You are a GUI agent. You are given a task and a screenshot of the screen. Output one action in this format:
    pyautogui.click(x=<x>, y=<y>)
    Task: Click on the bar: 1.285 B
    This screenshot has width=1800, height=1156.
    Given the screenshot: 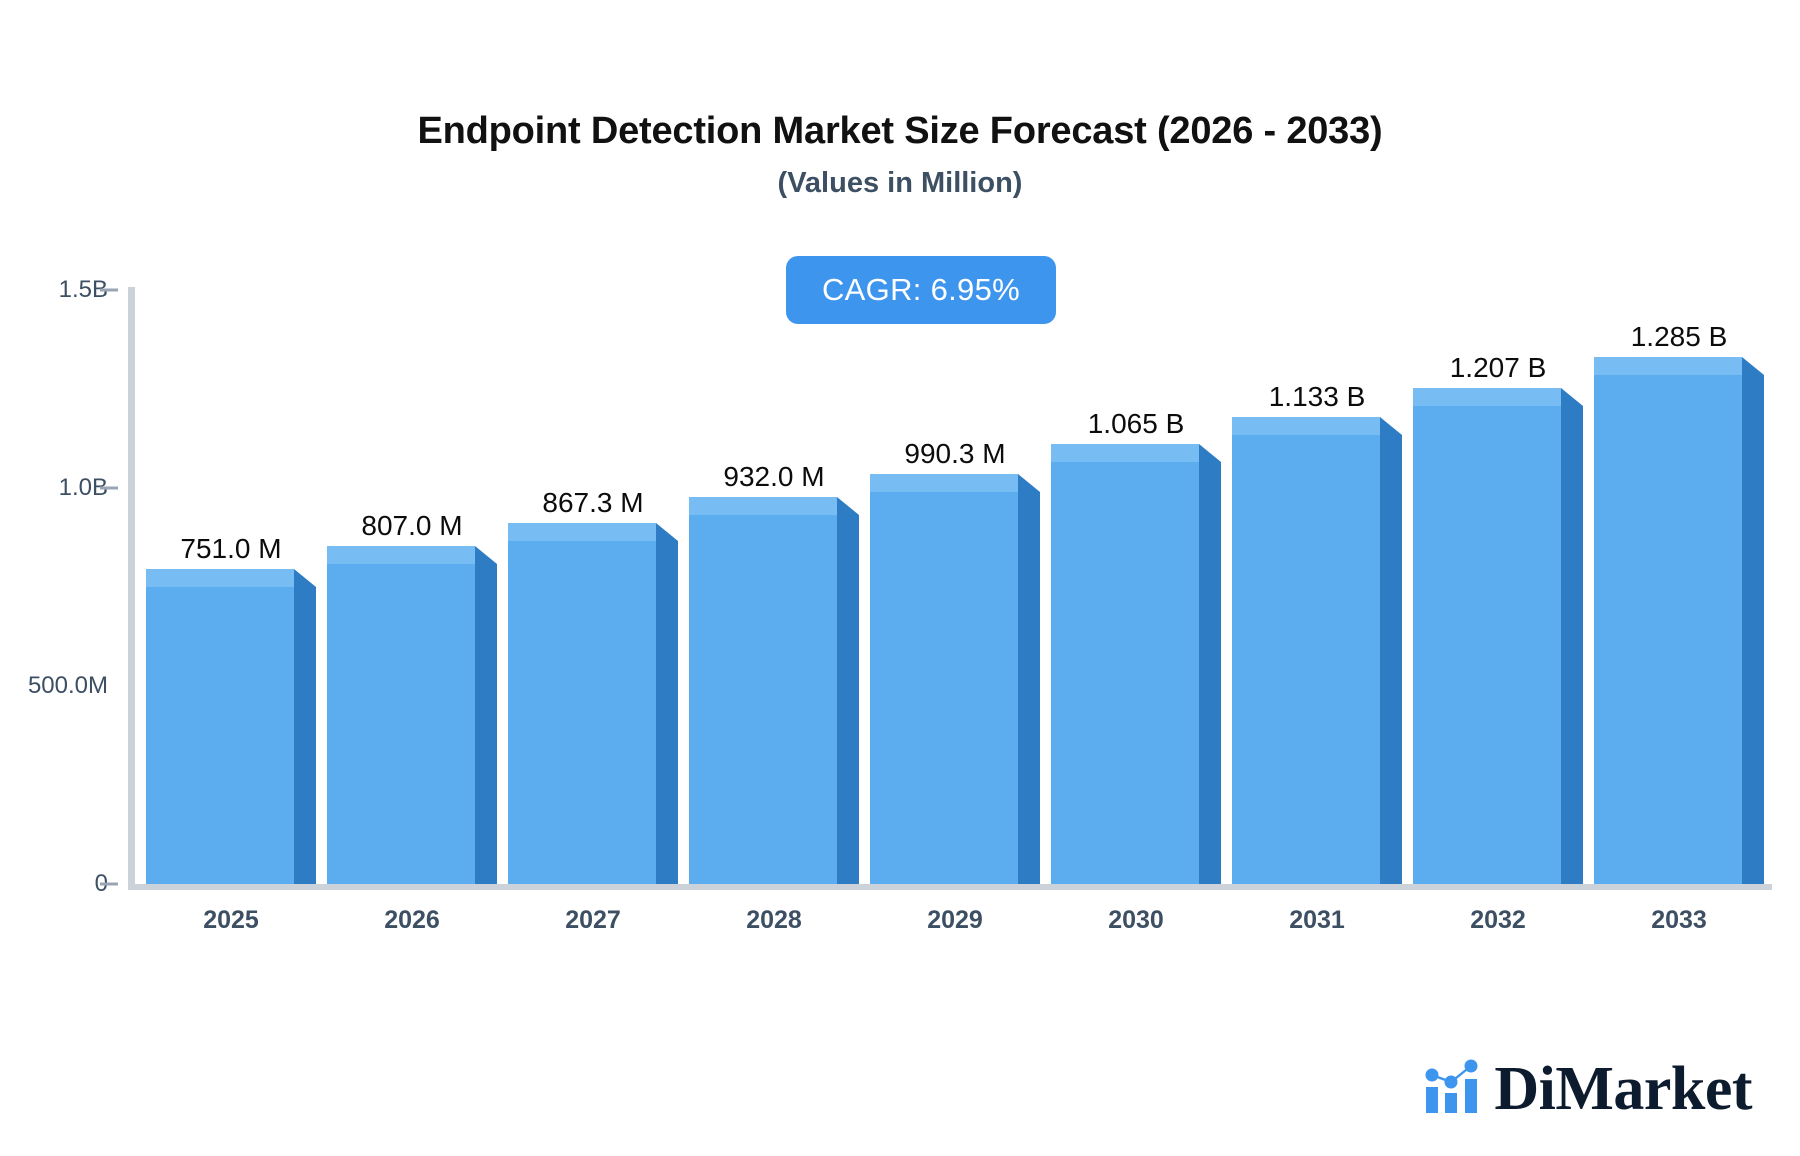 What is the action you would take?
    pyautogui.click(x=1679, y=602)
    